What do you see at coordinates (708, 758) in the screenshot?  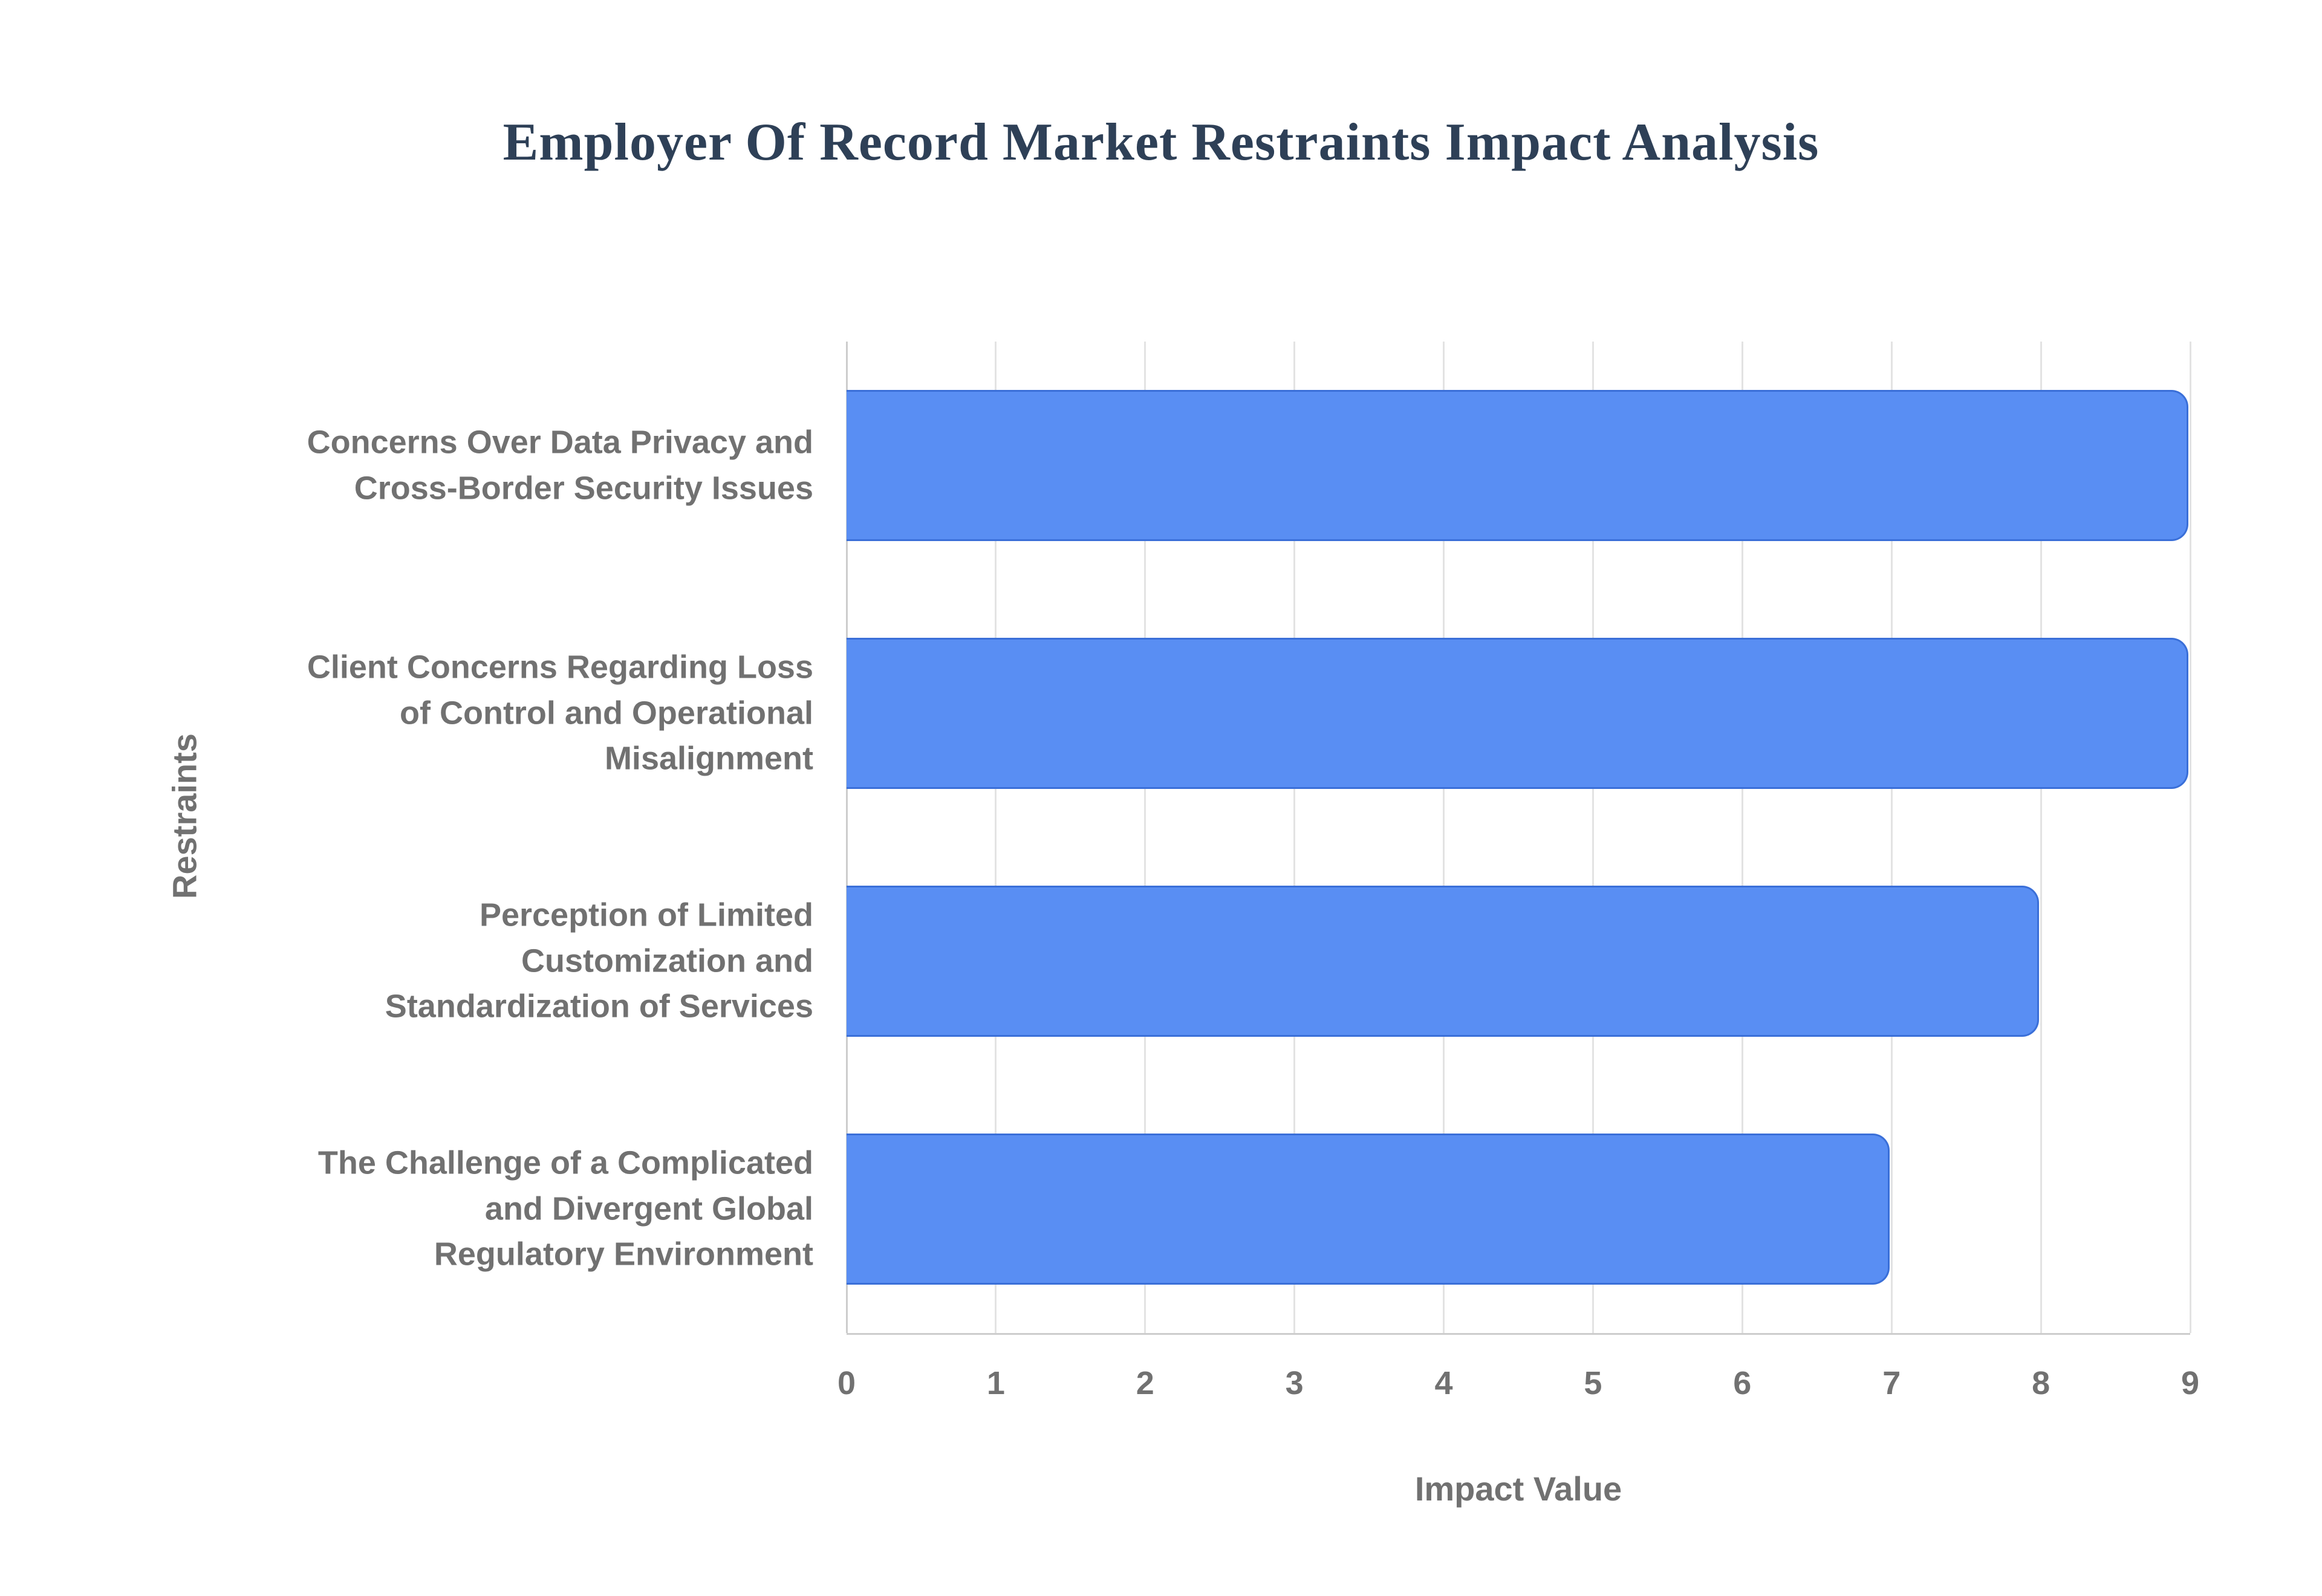 I see `category-label-line: Misalignment` at bounding box center [708, 758].